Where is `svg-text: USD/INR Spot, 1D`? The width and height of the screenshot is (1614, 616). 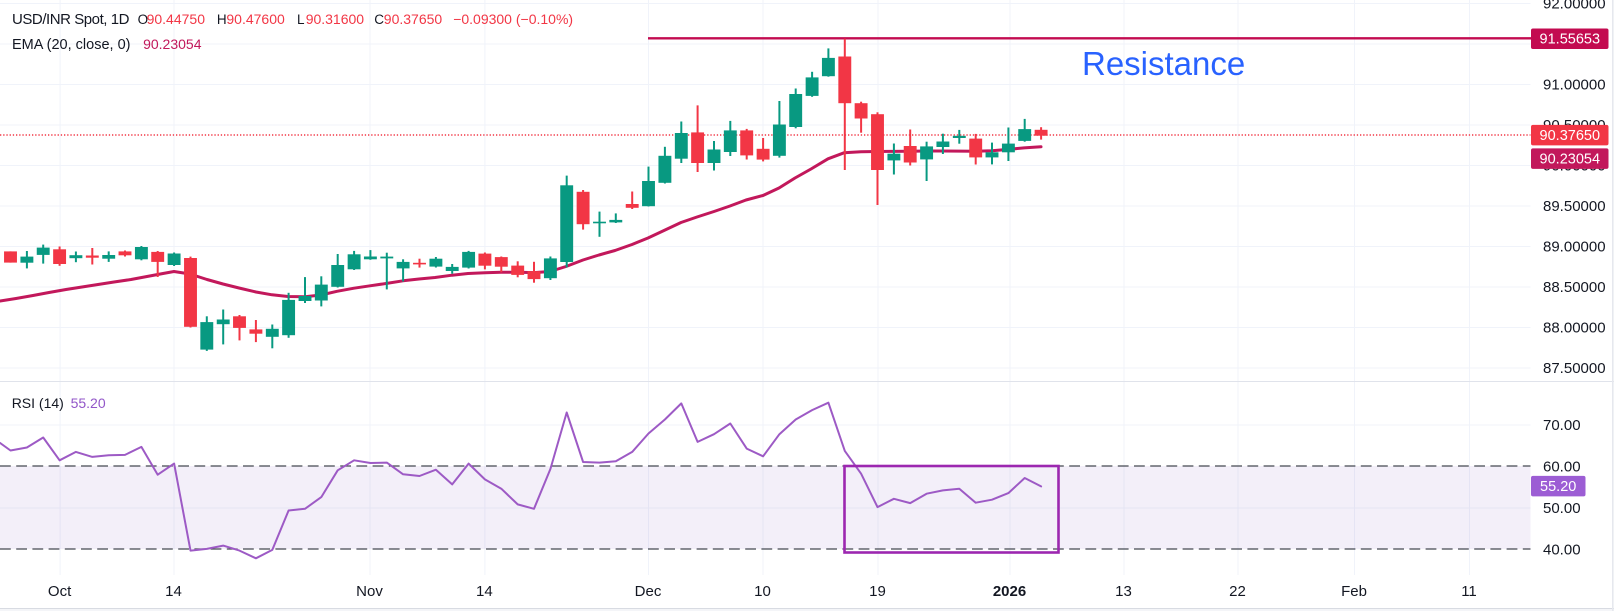
svg-text: USD/INR Spot, 1D is located at coordinates (71, 19).